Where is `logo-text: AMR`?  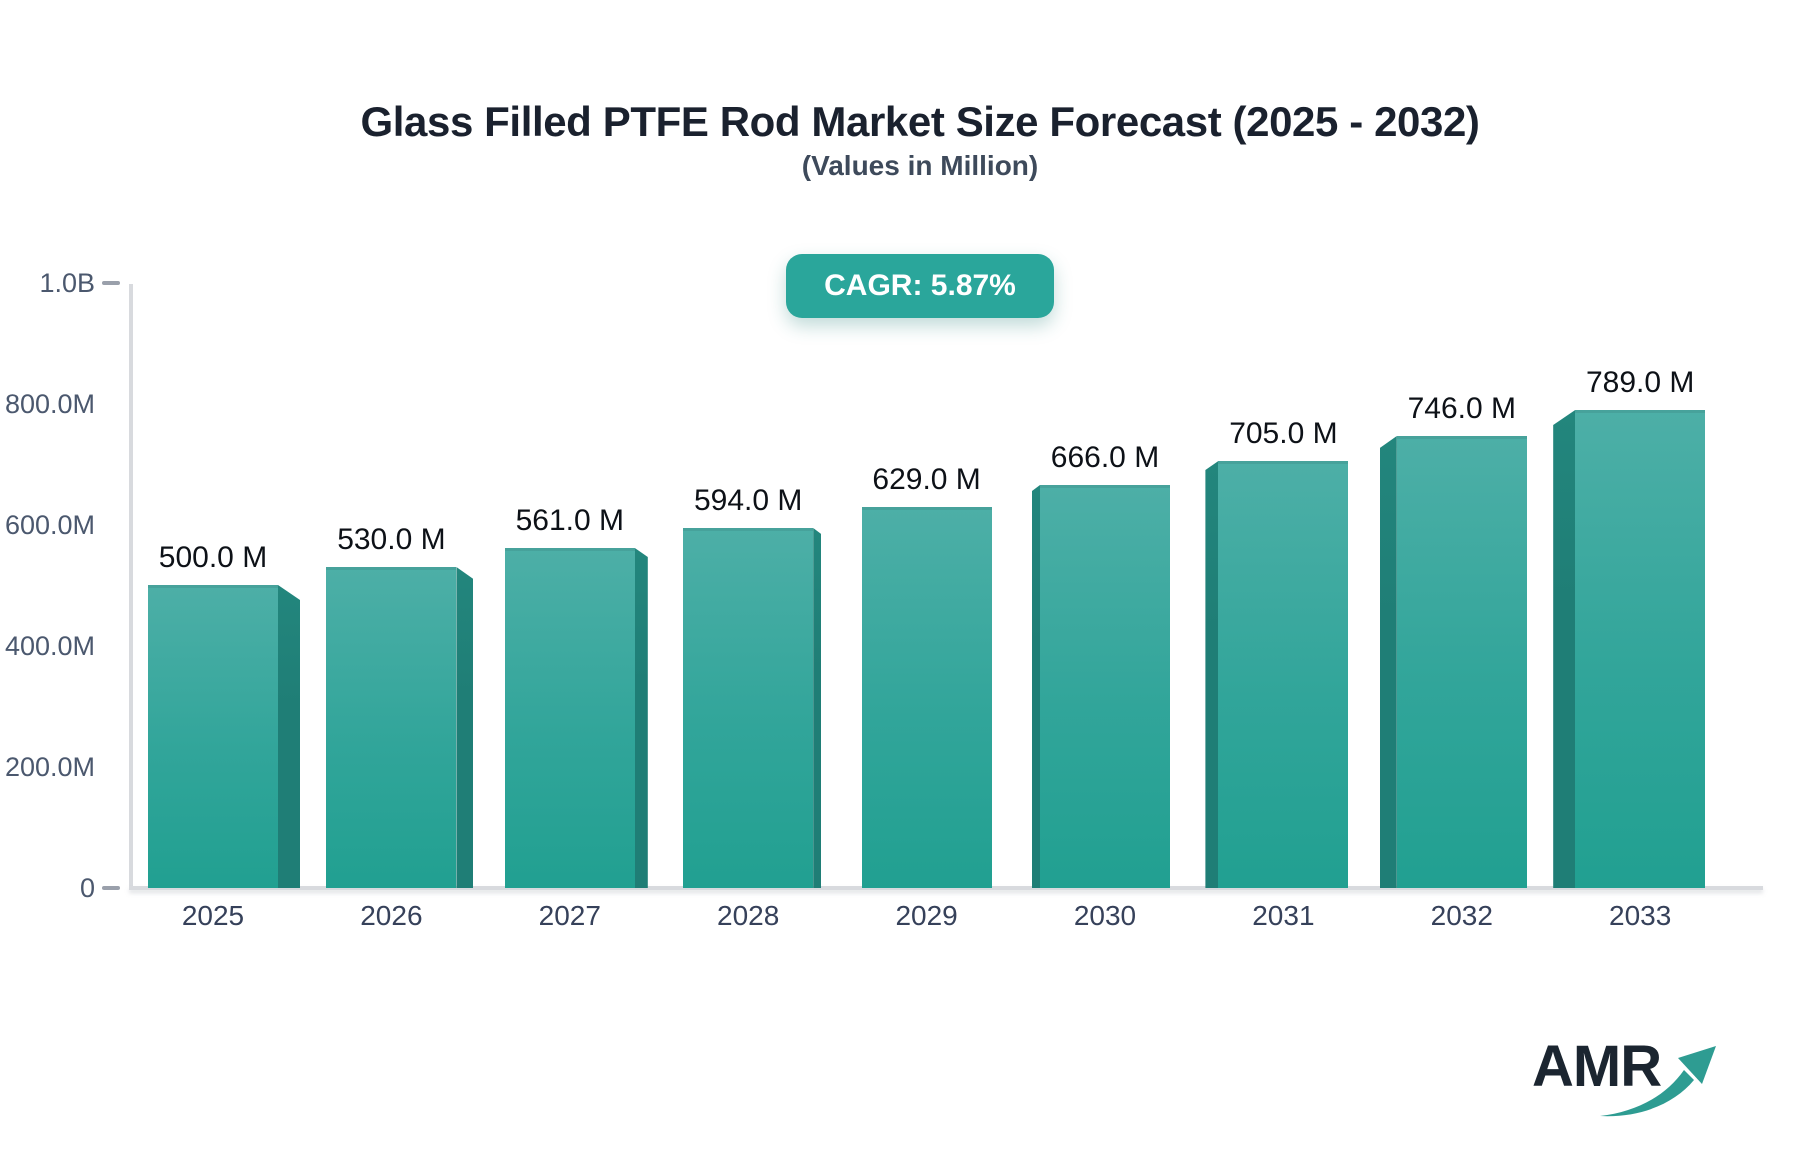
logo-text: AMR is located at coordinates (1597, 1066).